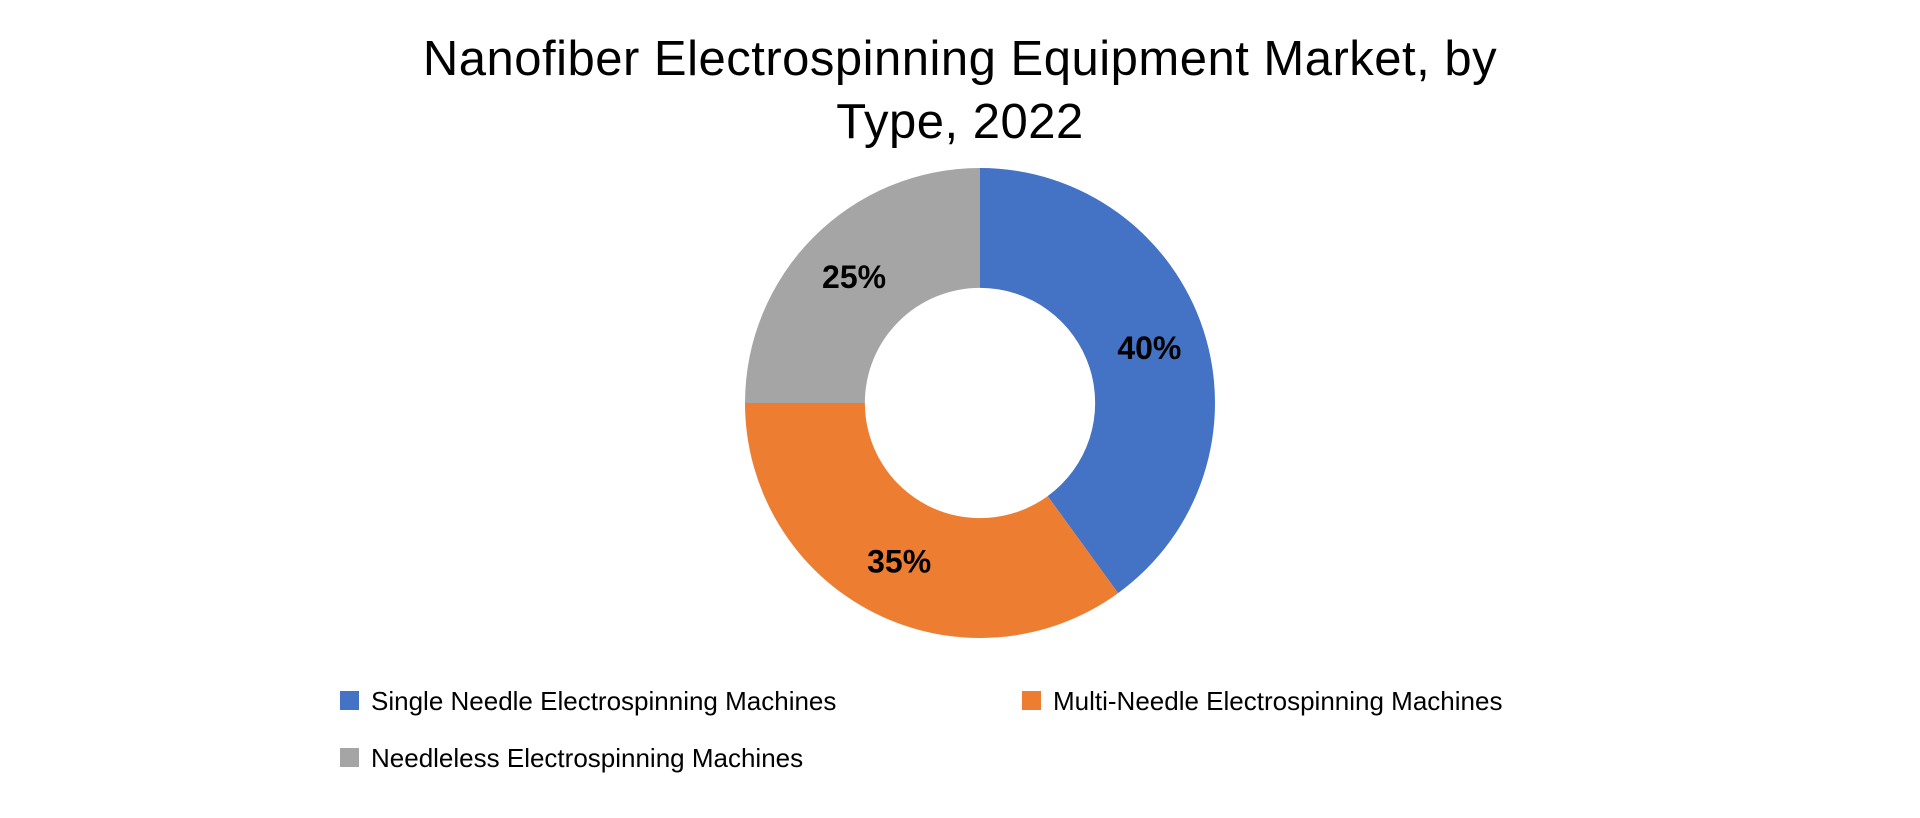  I want to click on chart-title-line-2: Type, 2022, so click(960, 122).